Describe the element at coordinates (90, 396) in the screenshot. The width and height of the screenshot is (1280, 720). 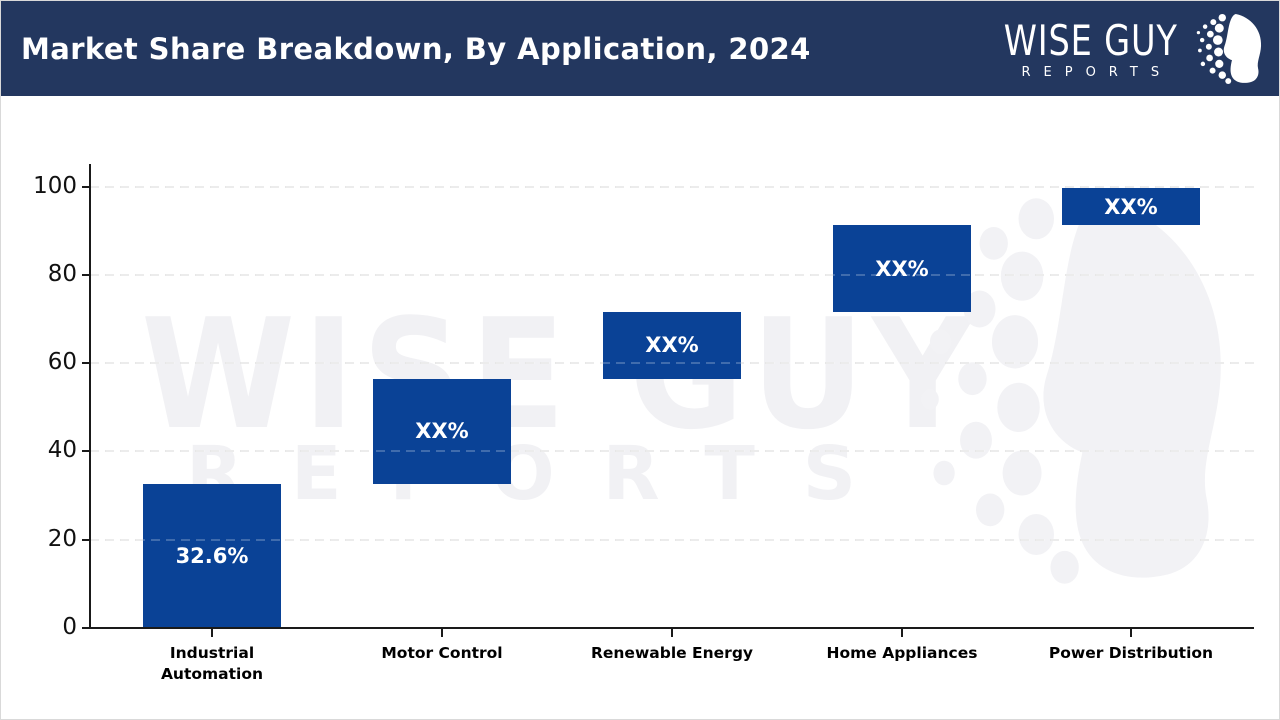
I see `y-axis` at that location.